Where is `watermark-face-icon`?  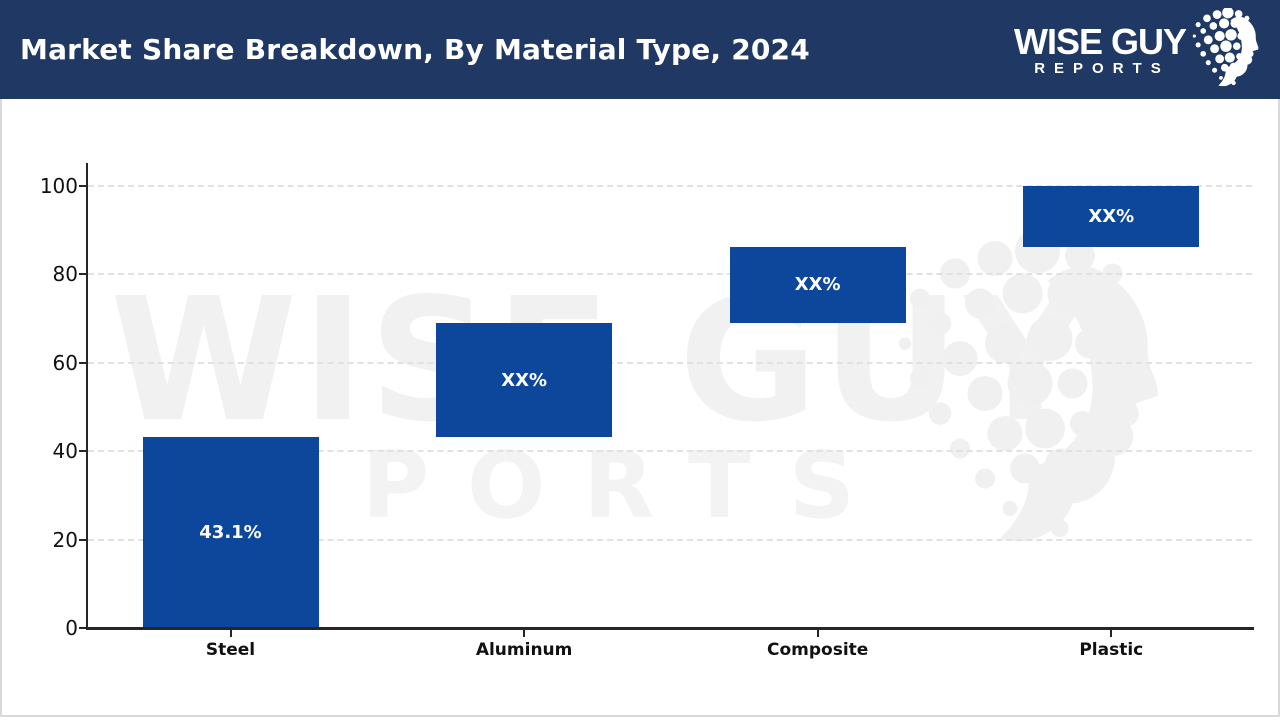
watermark-face-icon is located at coordinates (1028, 385).